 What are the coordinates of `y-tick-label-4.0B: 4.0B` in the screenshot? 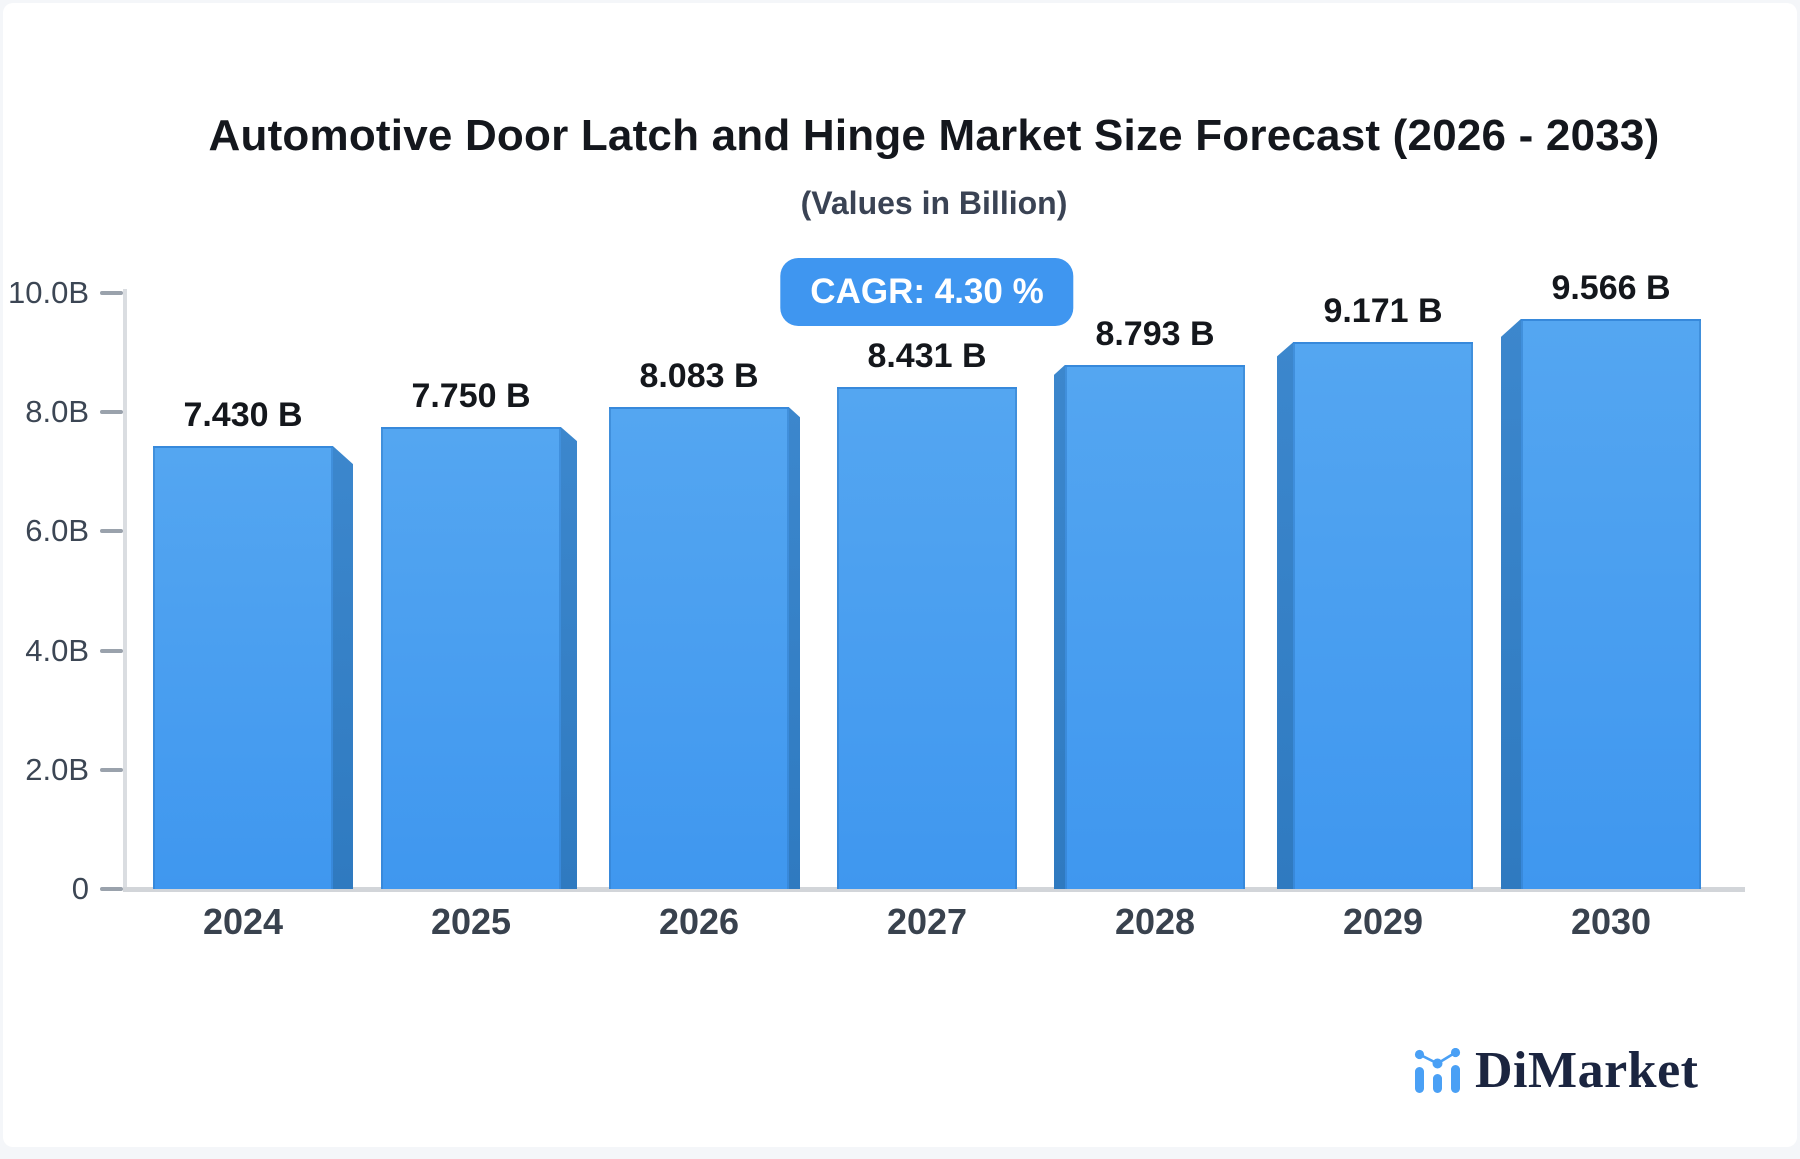 It's located at (57, 650).